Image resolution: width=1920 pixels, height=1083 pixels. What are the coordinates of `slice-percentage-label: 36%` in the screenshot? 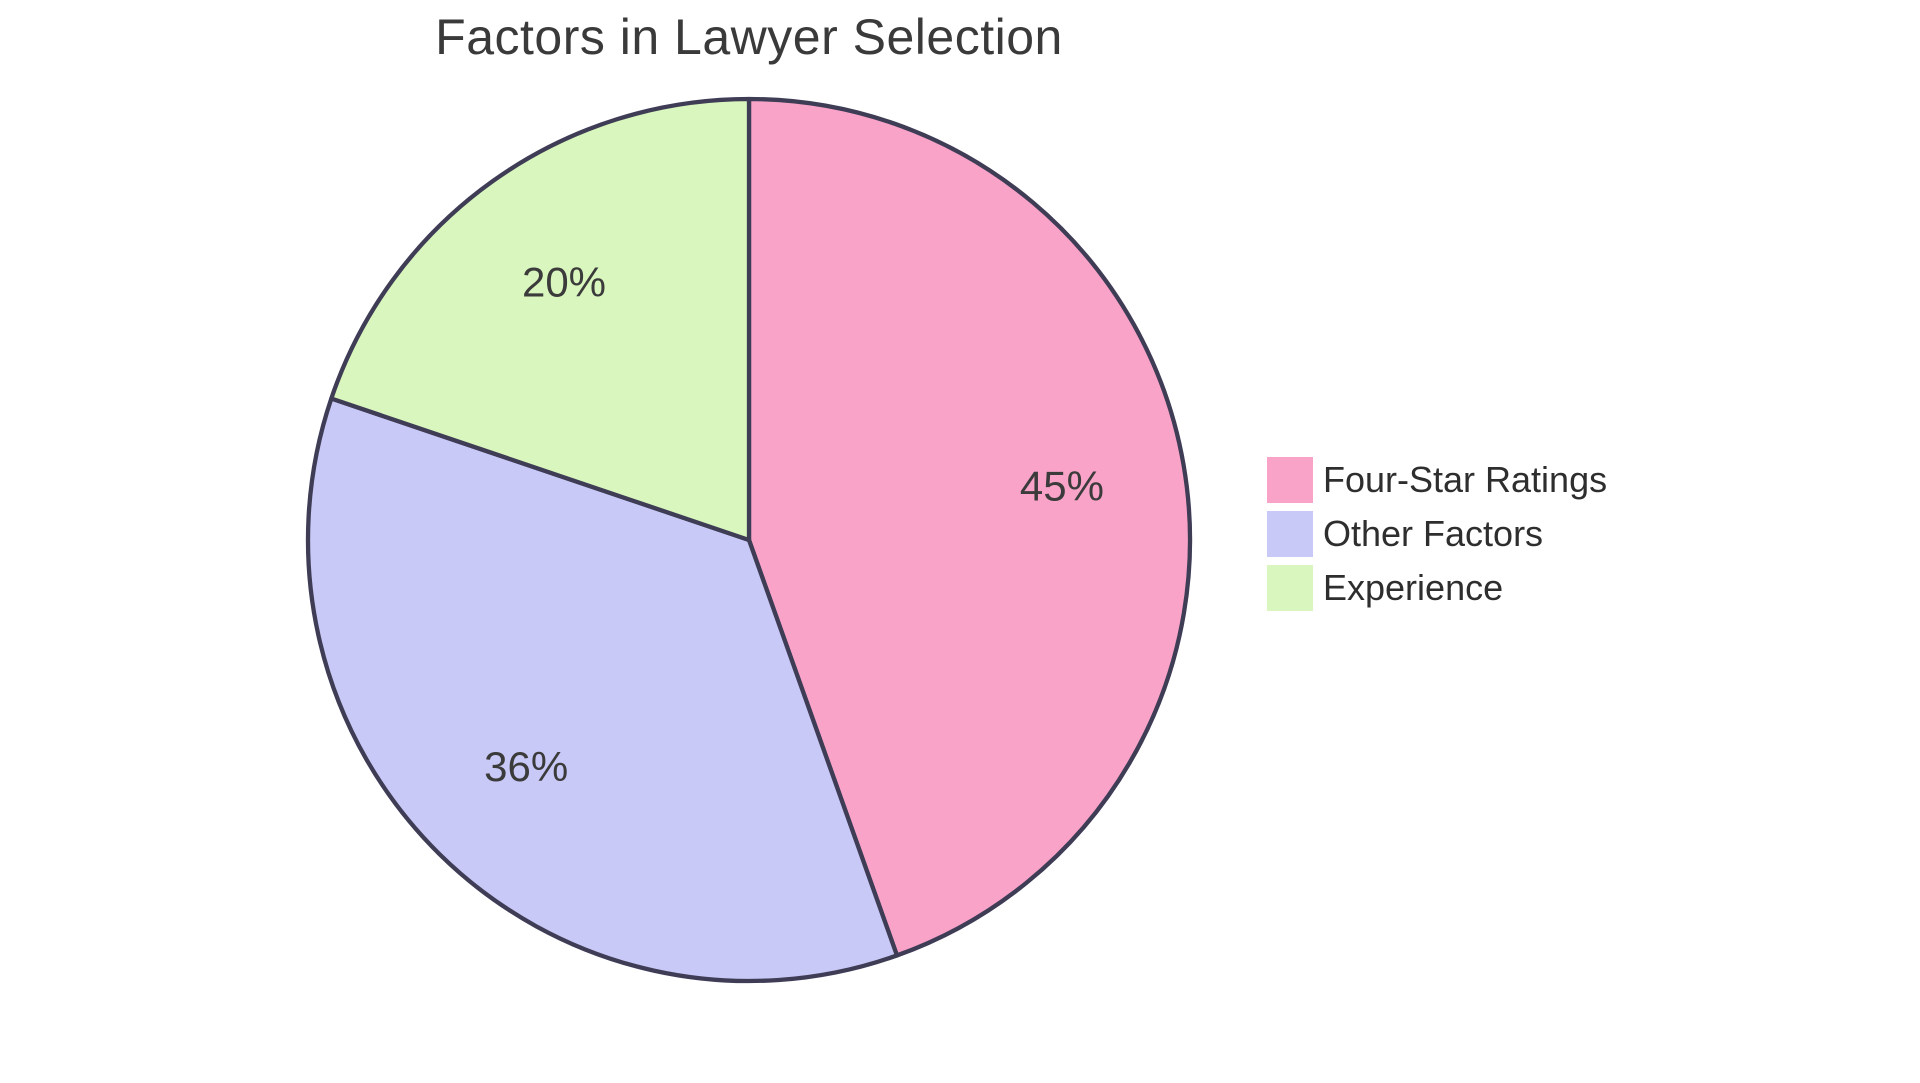 It's located at (526, 766).